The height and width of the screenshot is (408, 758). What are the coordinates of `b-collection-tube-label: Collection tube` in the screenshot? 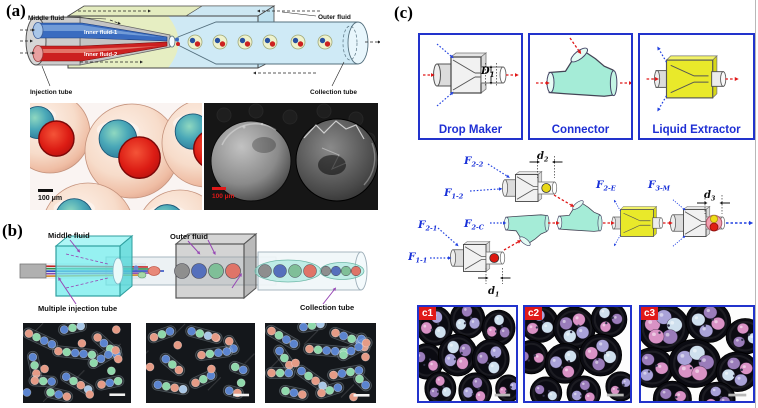 It's located at (327, 307).